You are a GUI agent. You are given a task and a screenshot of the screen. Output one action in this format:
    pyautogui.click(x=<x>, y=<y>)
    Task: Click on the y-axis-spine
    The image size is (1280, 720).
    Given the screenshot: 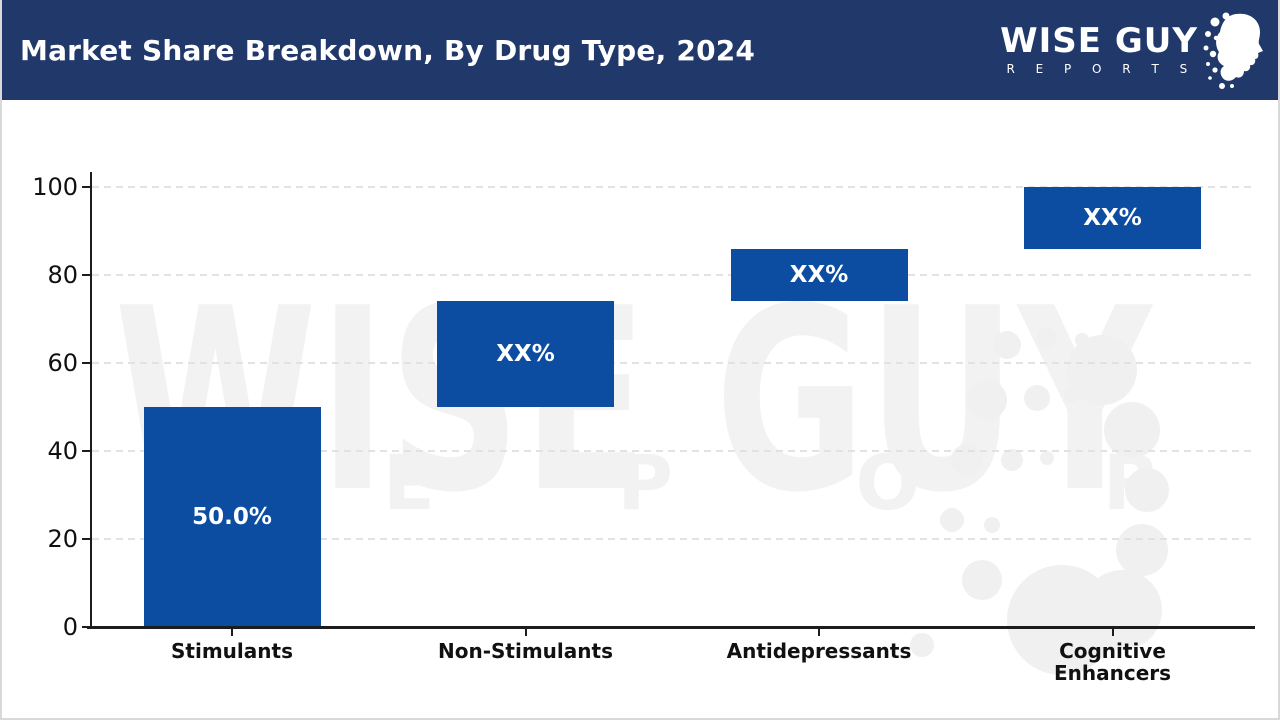 What is the action you would take?
    pyautogui.click(x=91, y=400)
    